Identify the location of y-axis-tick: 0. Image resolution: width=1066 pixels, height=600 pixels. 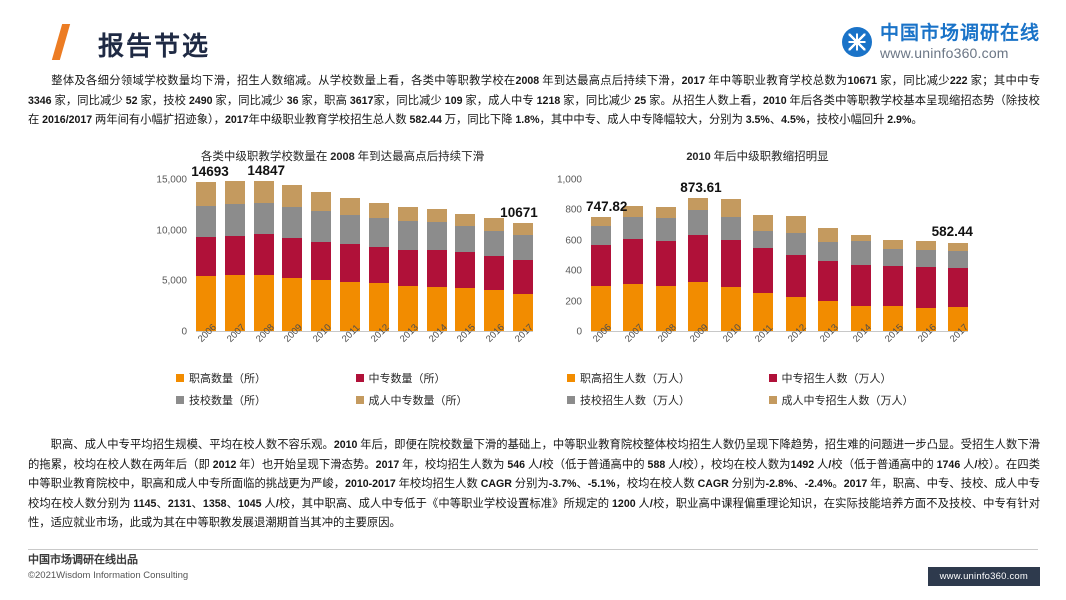
(184, 332).